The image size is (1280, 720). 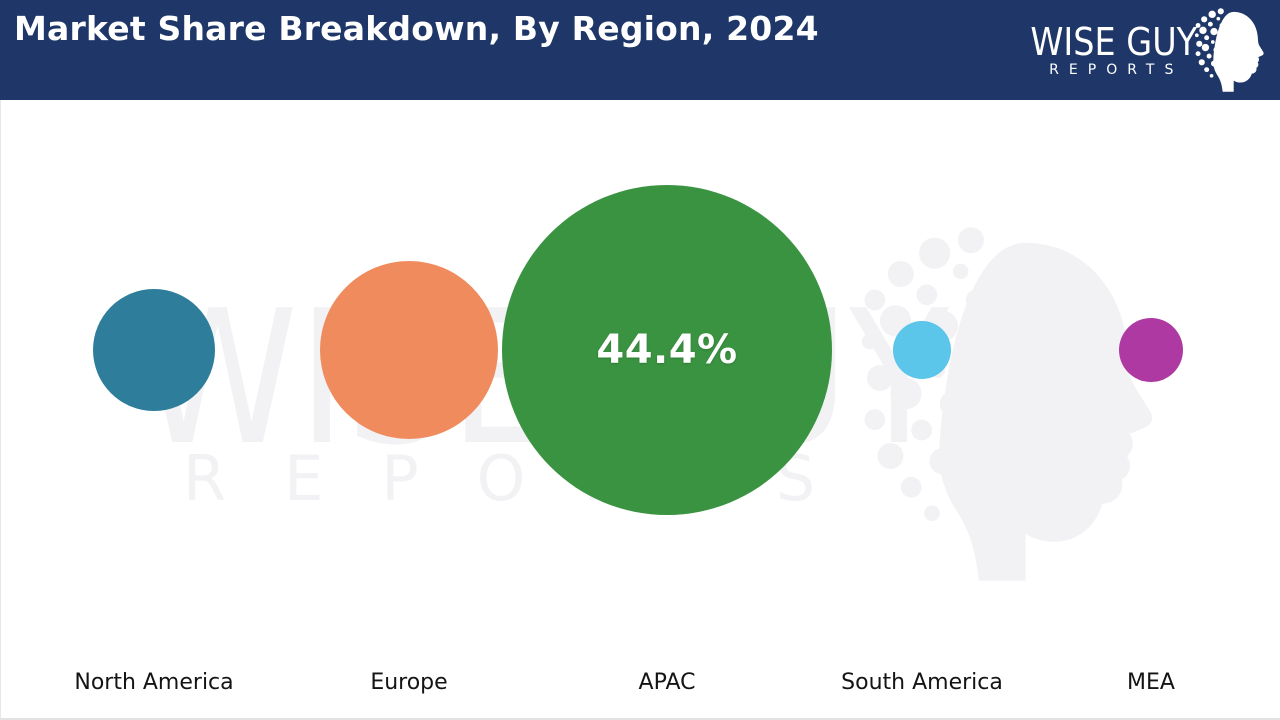 I want to click on category-label-europe: Europe, so click(x=409, y=682).